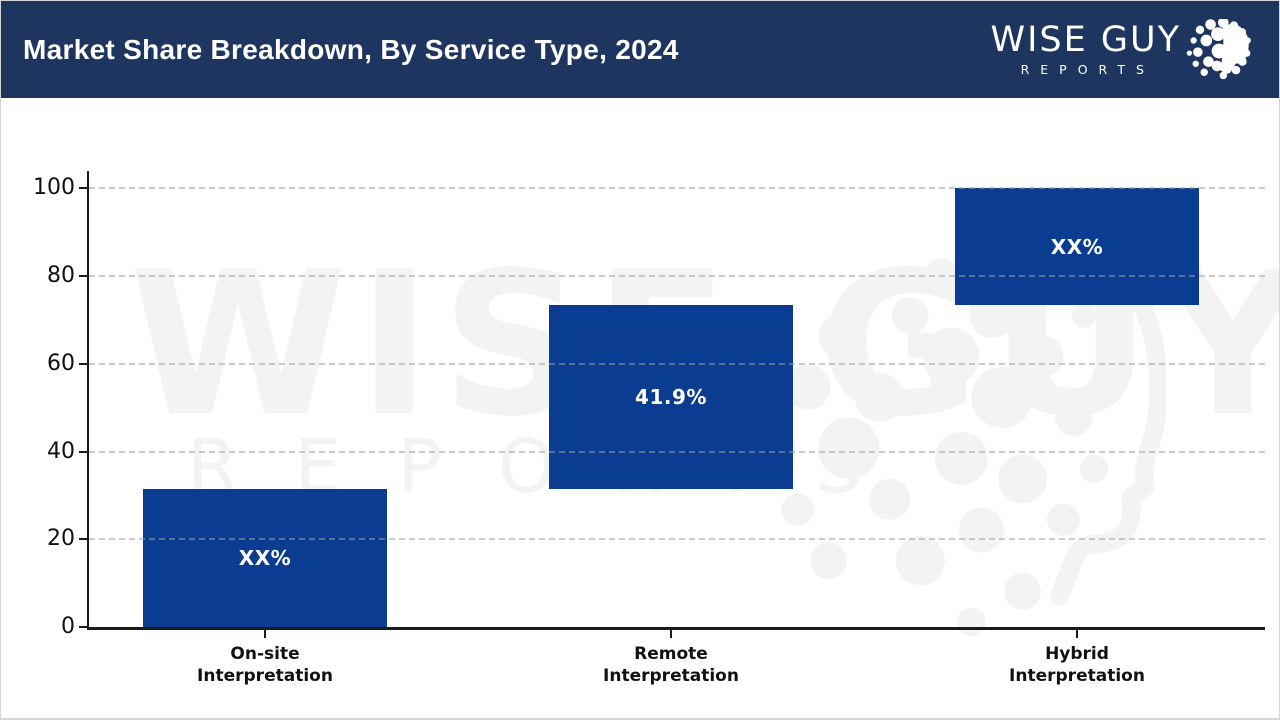 The width and height of the screenshot is (1280, 720). I want to click on logo-head-dots-icon, so click(1218, 48).